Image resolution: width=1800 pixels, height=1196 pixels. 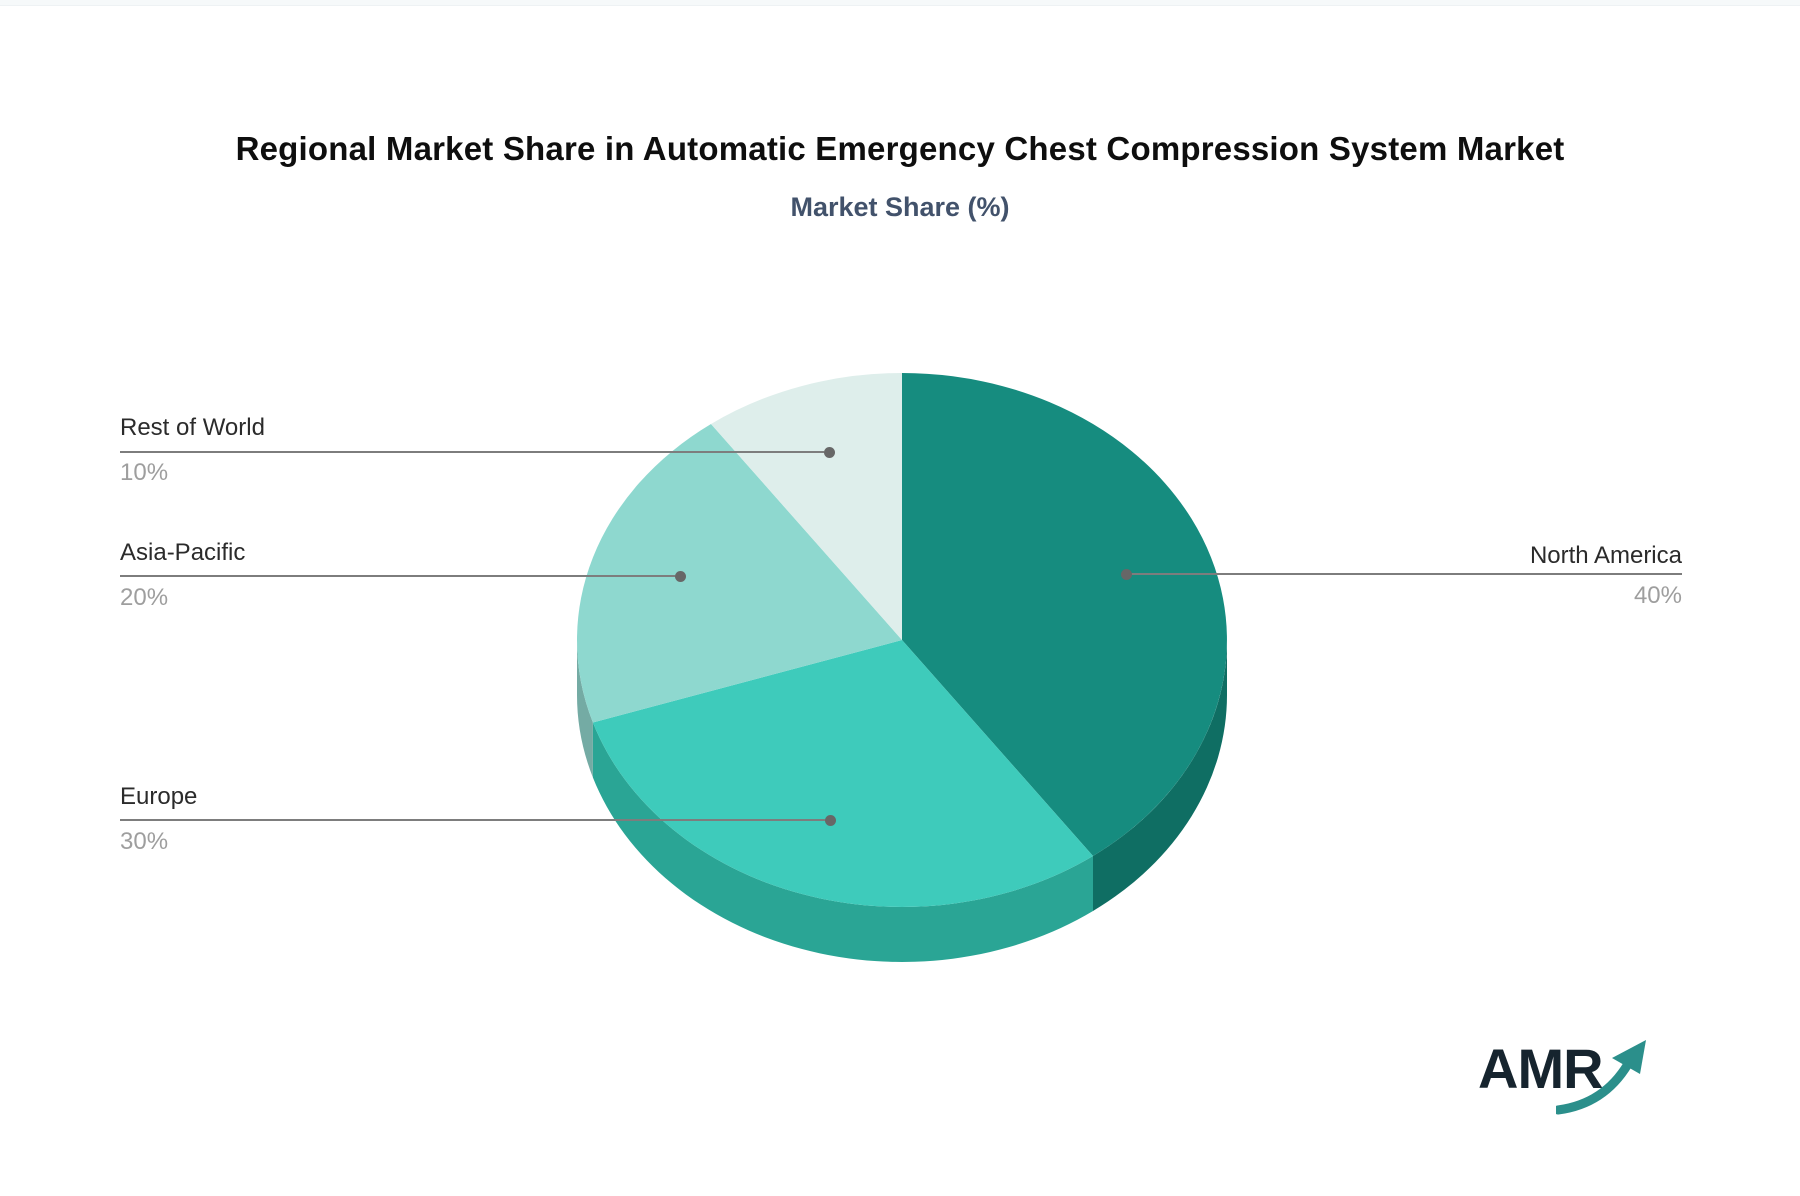 I want to click on label-north-america: North America, so click(x=1605, y=555).